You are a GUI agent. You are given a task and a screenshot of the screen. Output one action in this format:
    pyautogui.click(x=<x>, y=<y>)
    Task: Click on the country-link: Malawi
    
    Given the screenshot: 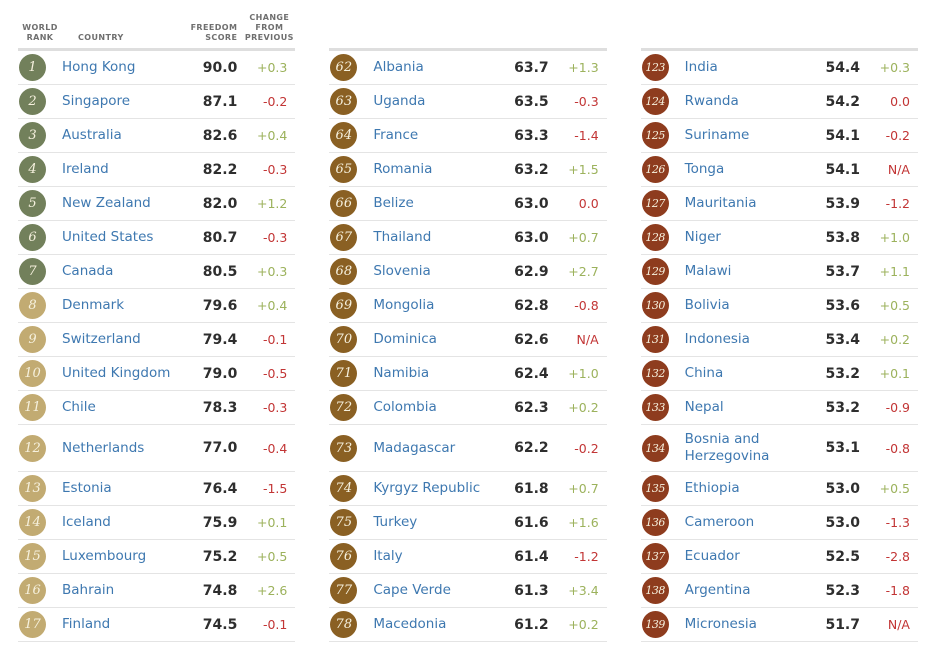 What is the action you would take?
    pyautogui.click(x=708, y=271)
    